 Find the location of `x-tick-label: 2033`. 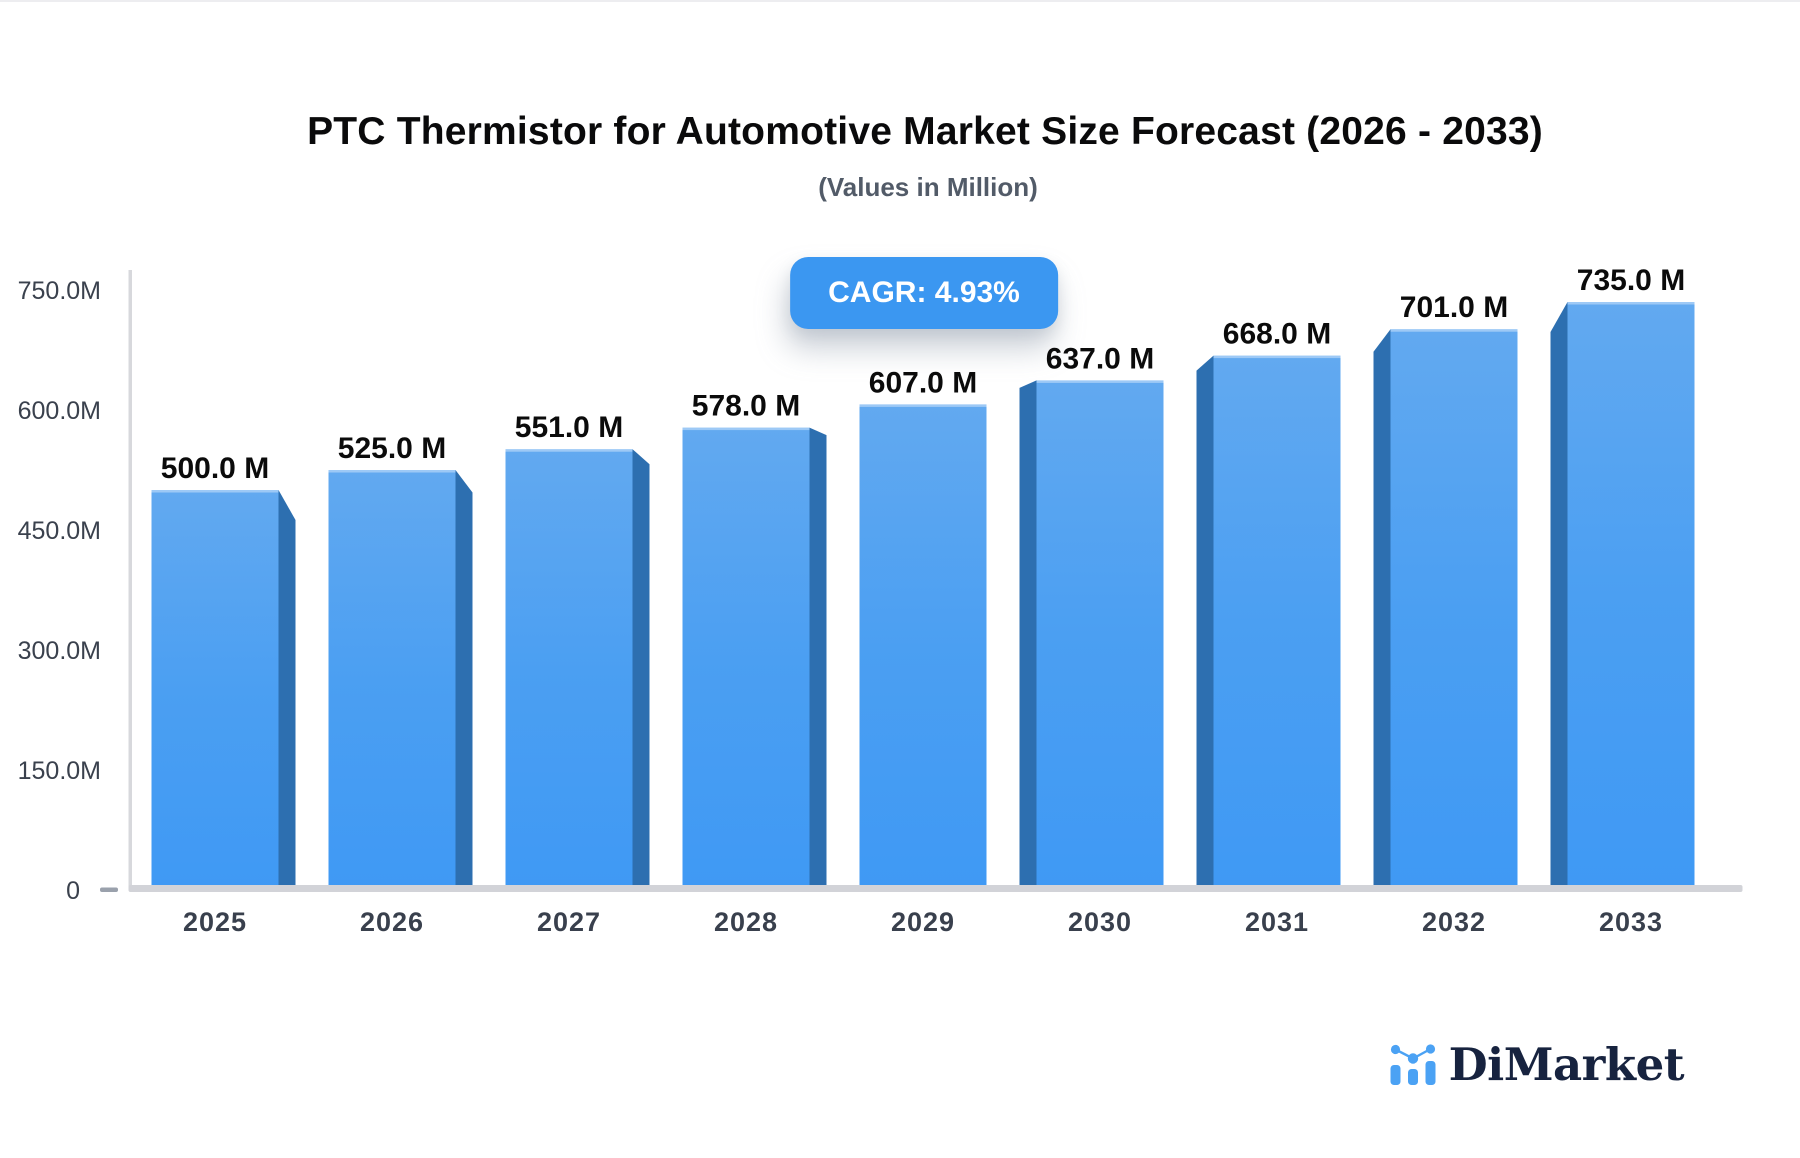

x-tick-label: 2033 is located at coordinates (1631, 922).